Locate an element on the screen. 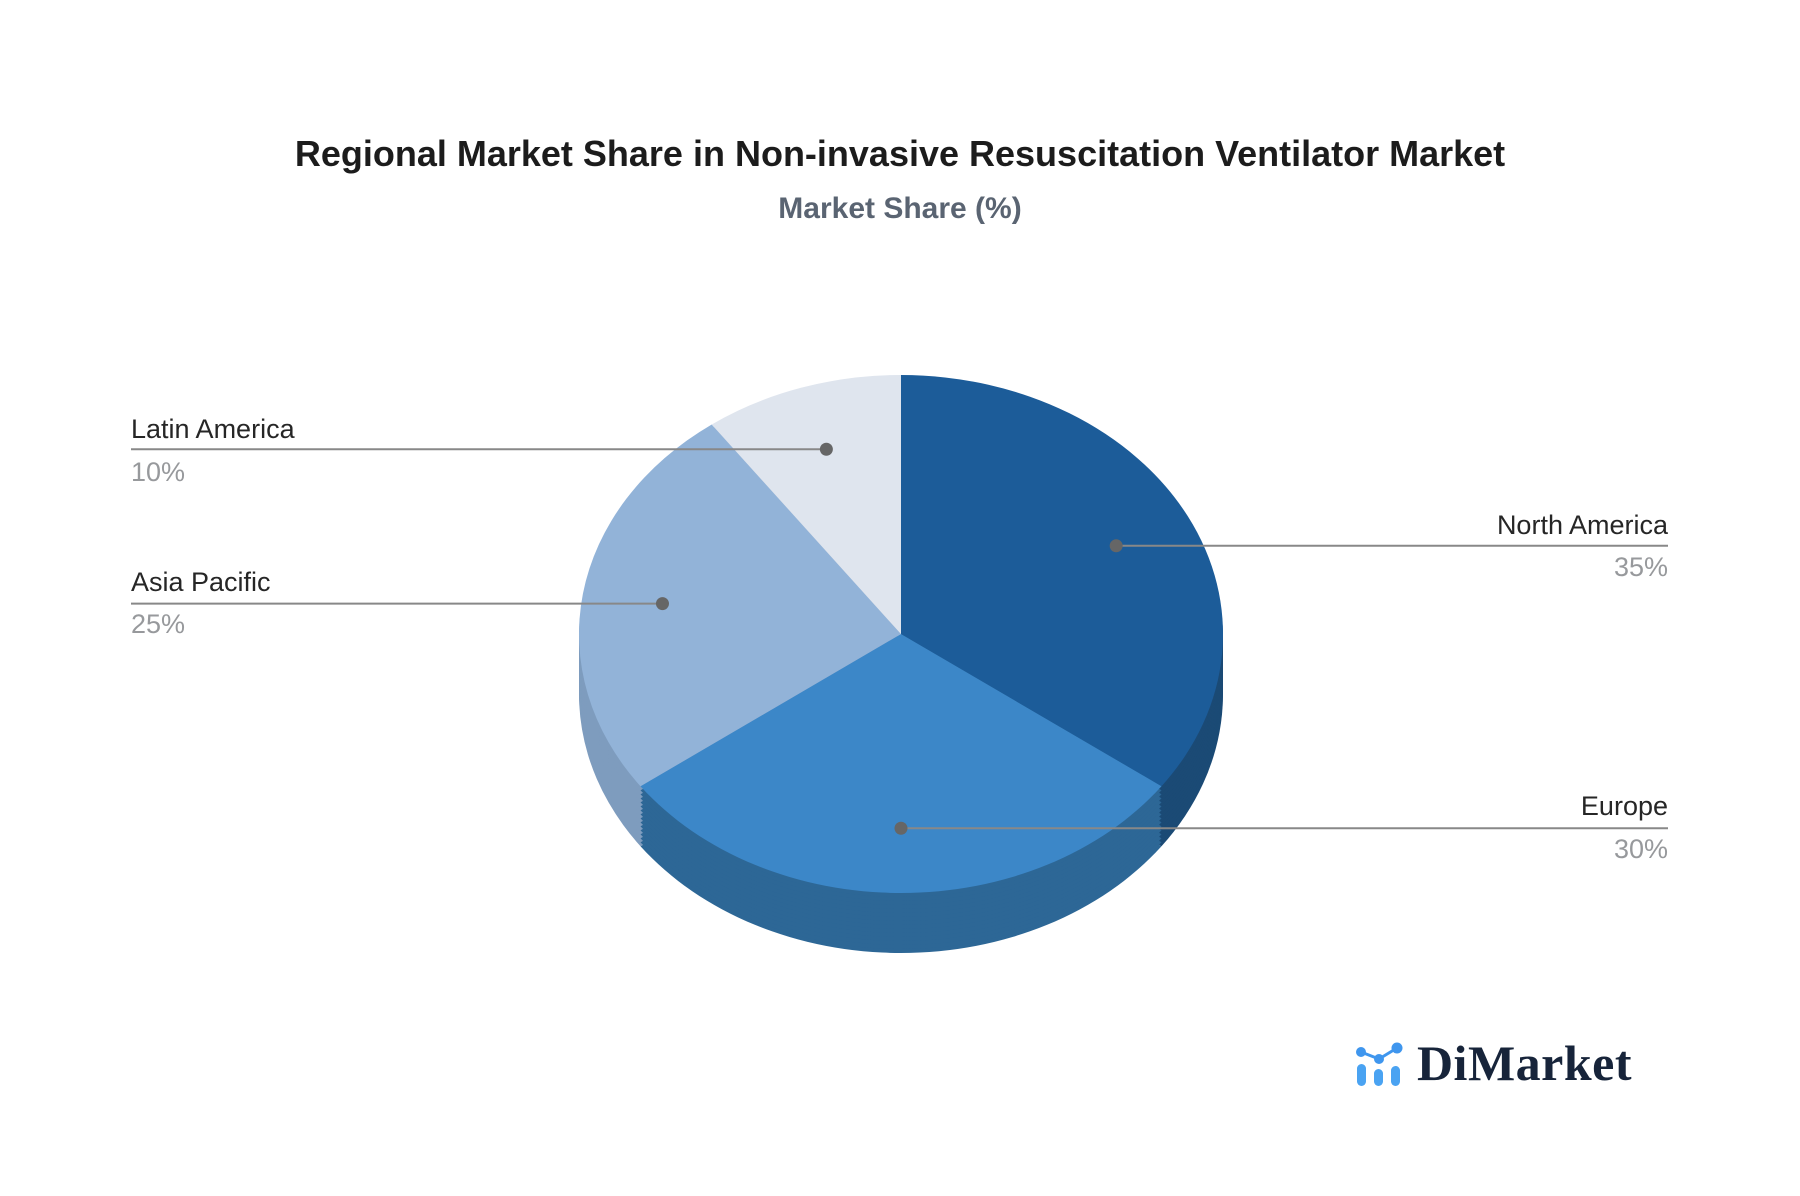  dimarket-logo: DiMarket is located at coordinates (1492, 1063).